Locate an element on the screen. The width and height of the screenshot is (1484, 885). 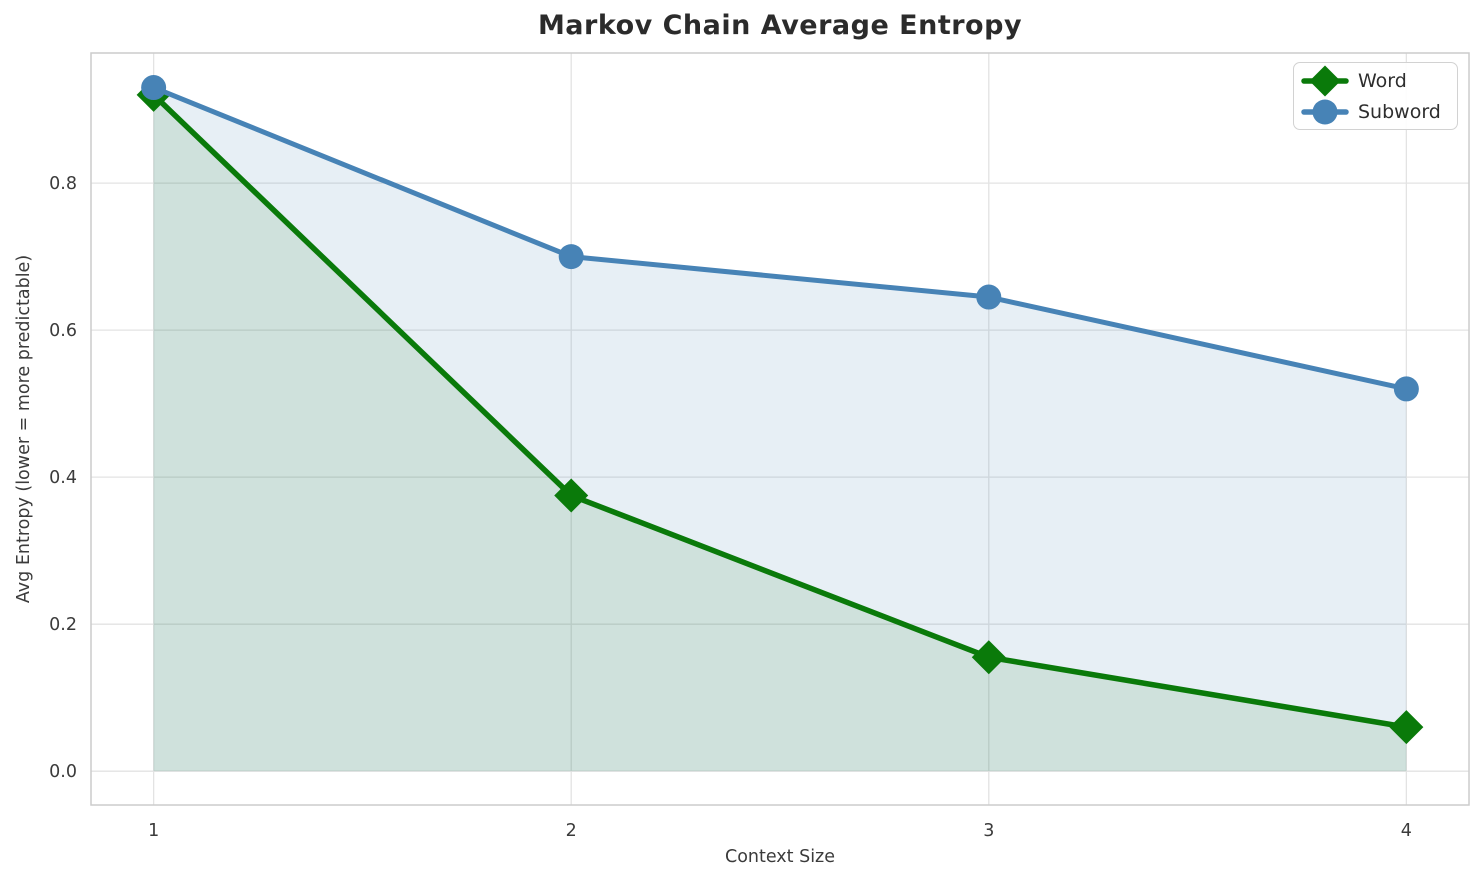
legend-item-subword: Subword is located at coordinates (1375, 112).